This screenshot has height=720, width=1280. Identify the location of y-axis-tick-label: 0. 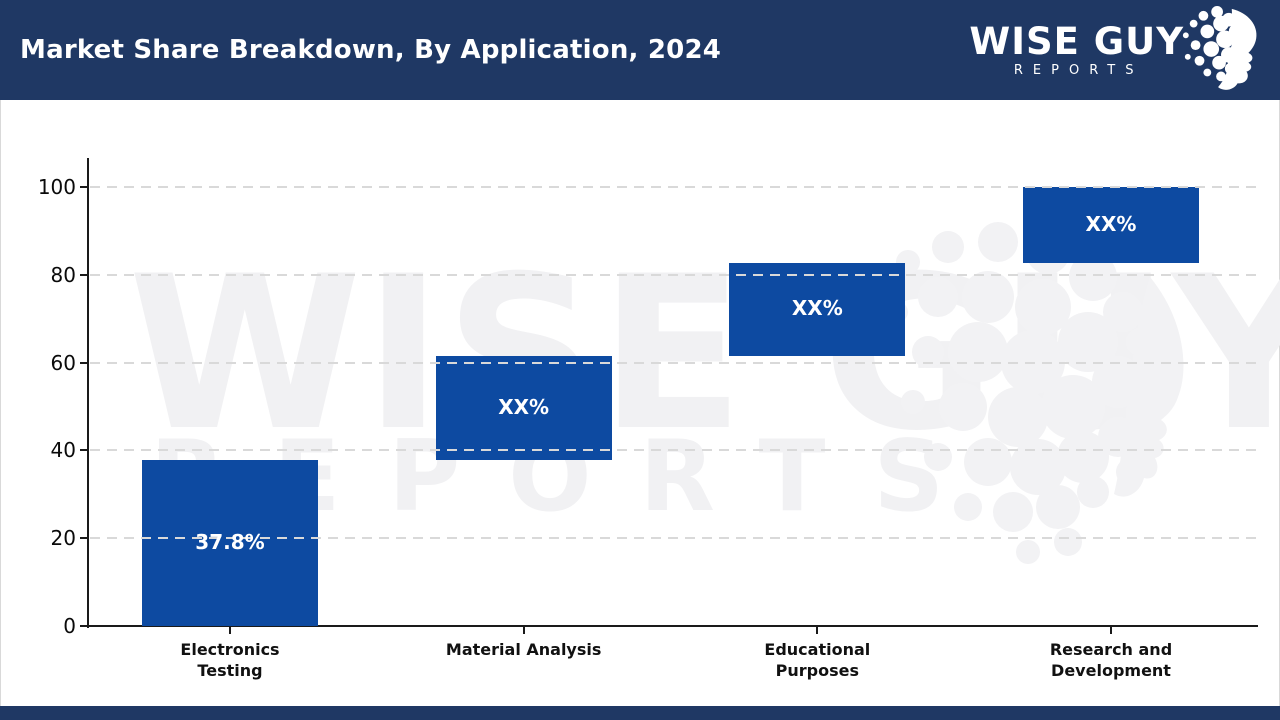
(69, 626).